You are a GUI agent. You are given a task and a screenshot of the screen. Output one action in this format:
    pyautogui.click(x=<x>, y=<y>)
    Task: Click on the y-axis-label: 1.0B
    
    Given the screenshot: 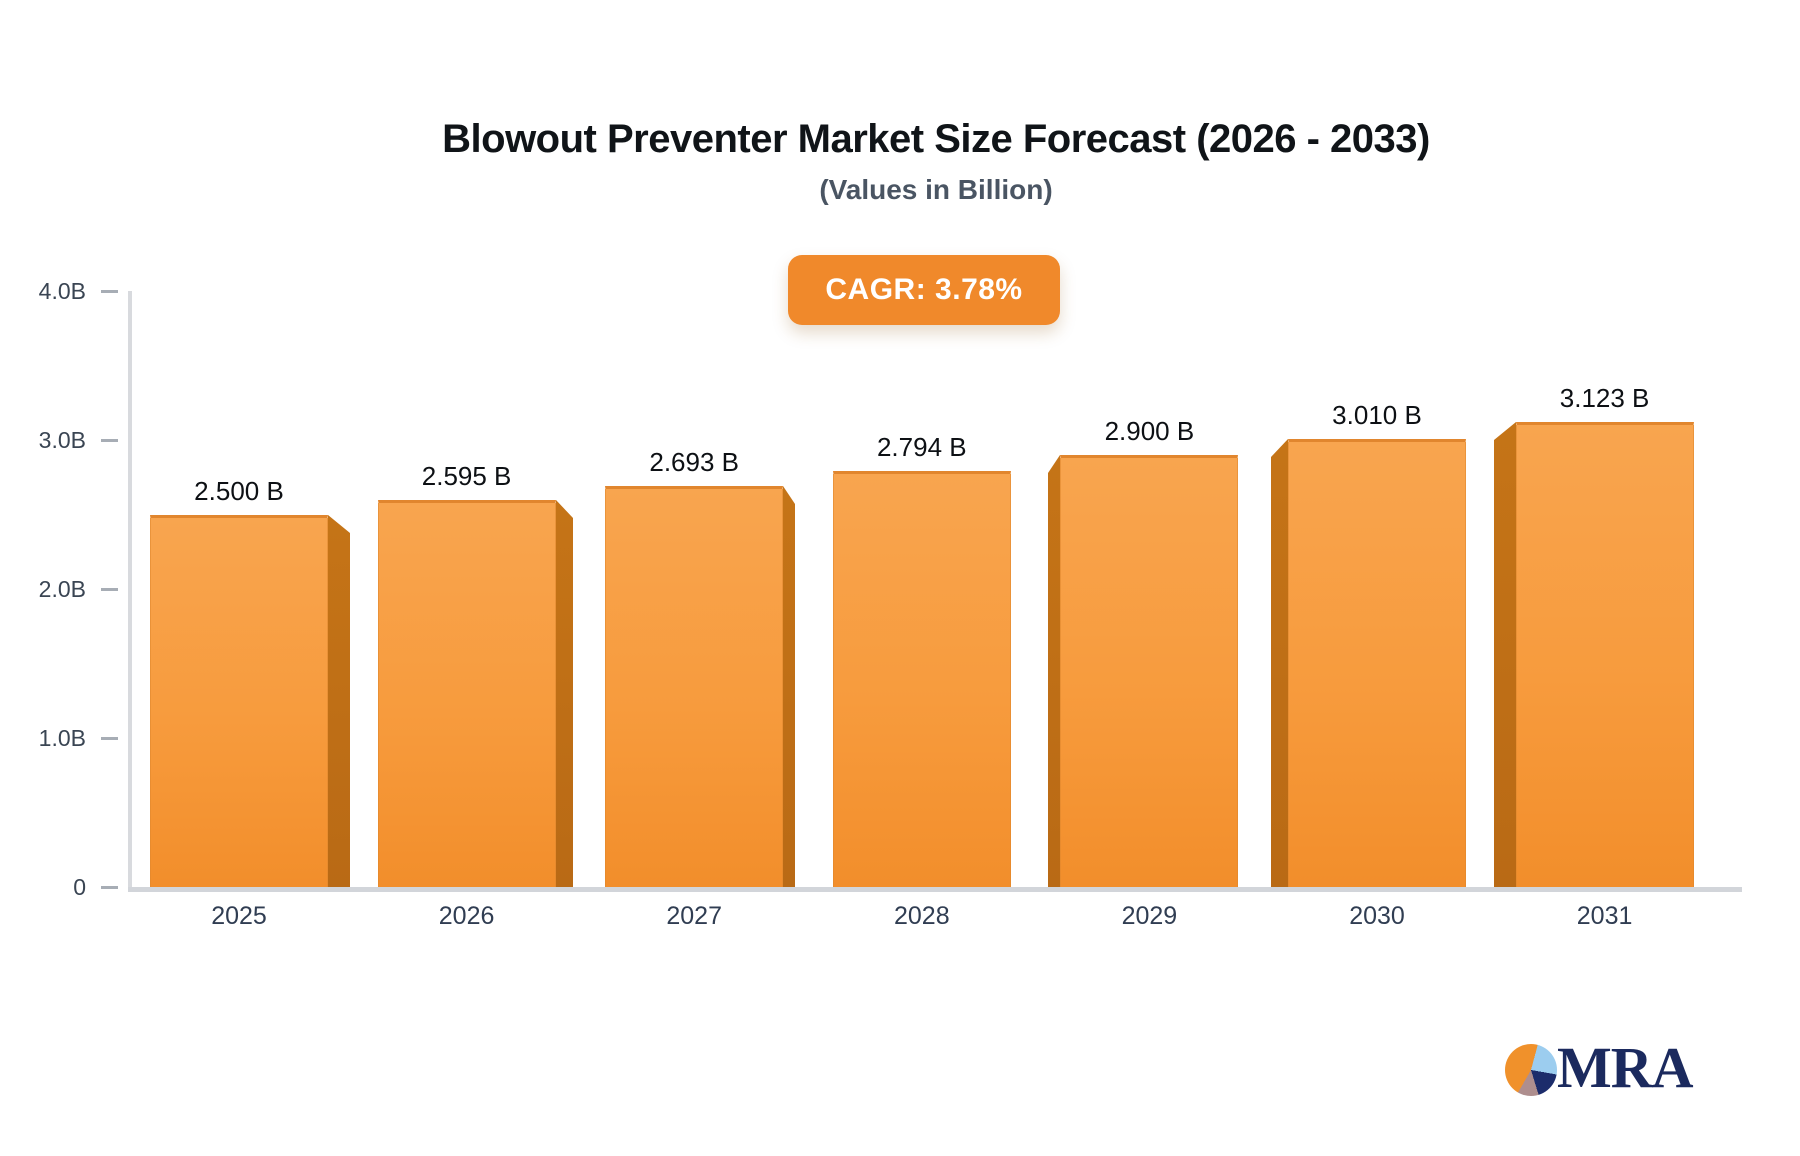 What is the action you would take?
    pyautogui.click(x=62, y=738)
    